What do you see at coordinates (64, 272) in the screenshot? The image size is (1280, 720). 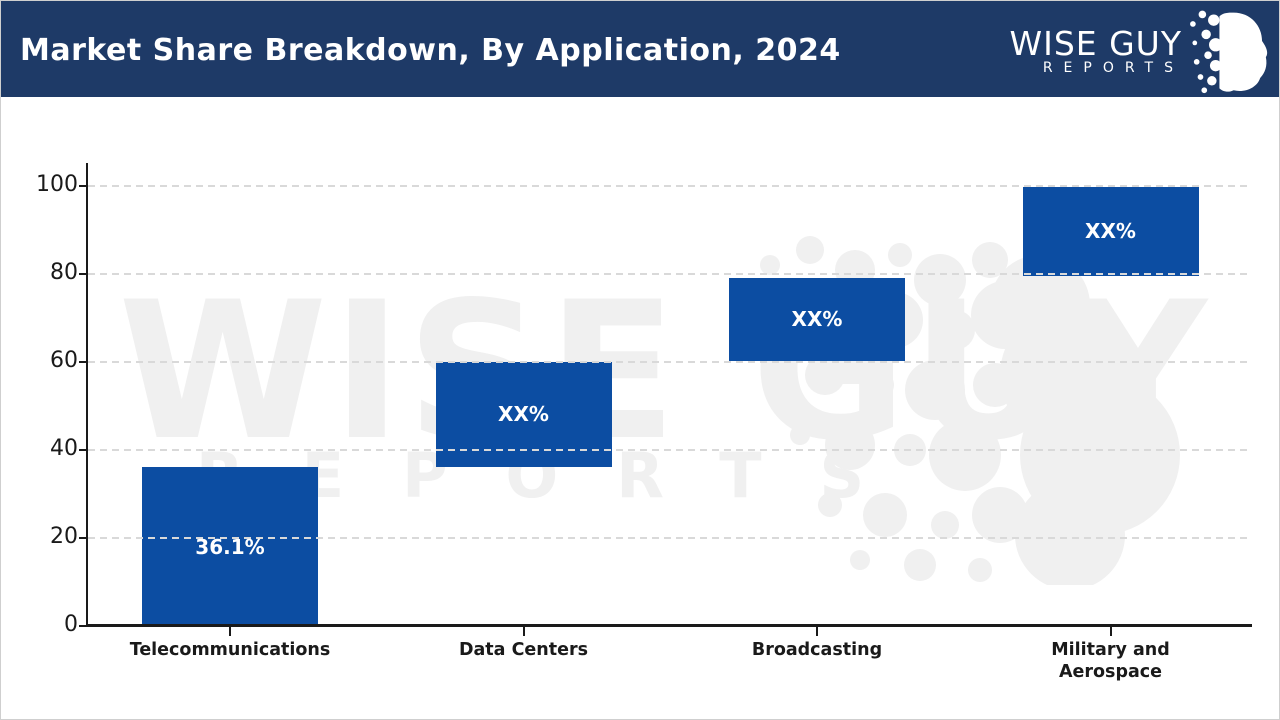 I see `y-tick-label: 80` at bounding box center [64, 272].